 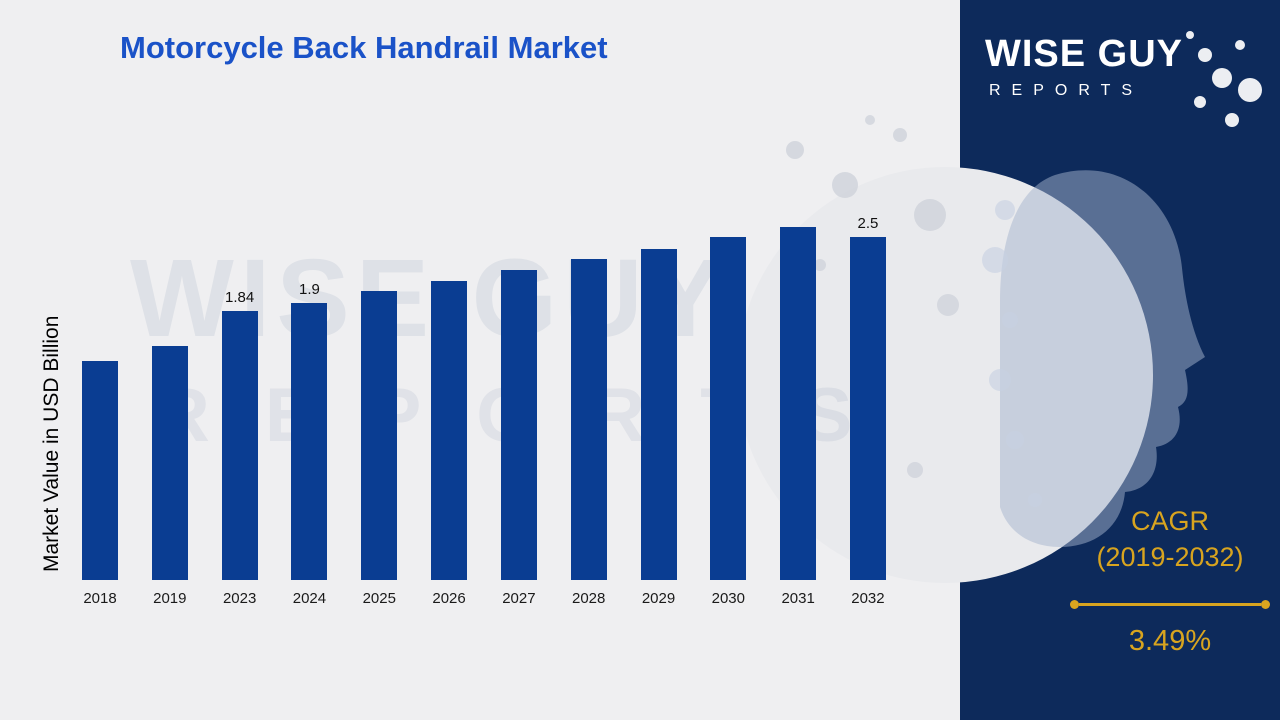 What do you see at coordinates (798, 403) in the screenshot?
I see `bar-2031` at bounding box center [798, 403].